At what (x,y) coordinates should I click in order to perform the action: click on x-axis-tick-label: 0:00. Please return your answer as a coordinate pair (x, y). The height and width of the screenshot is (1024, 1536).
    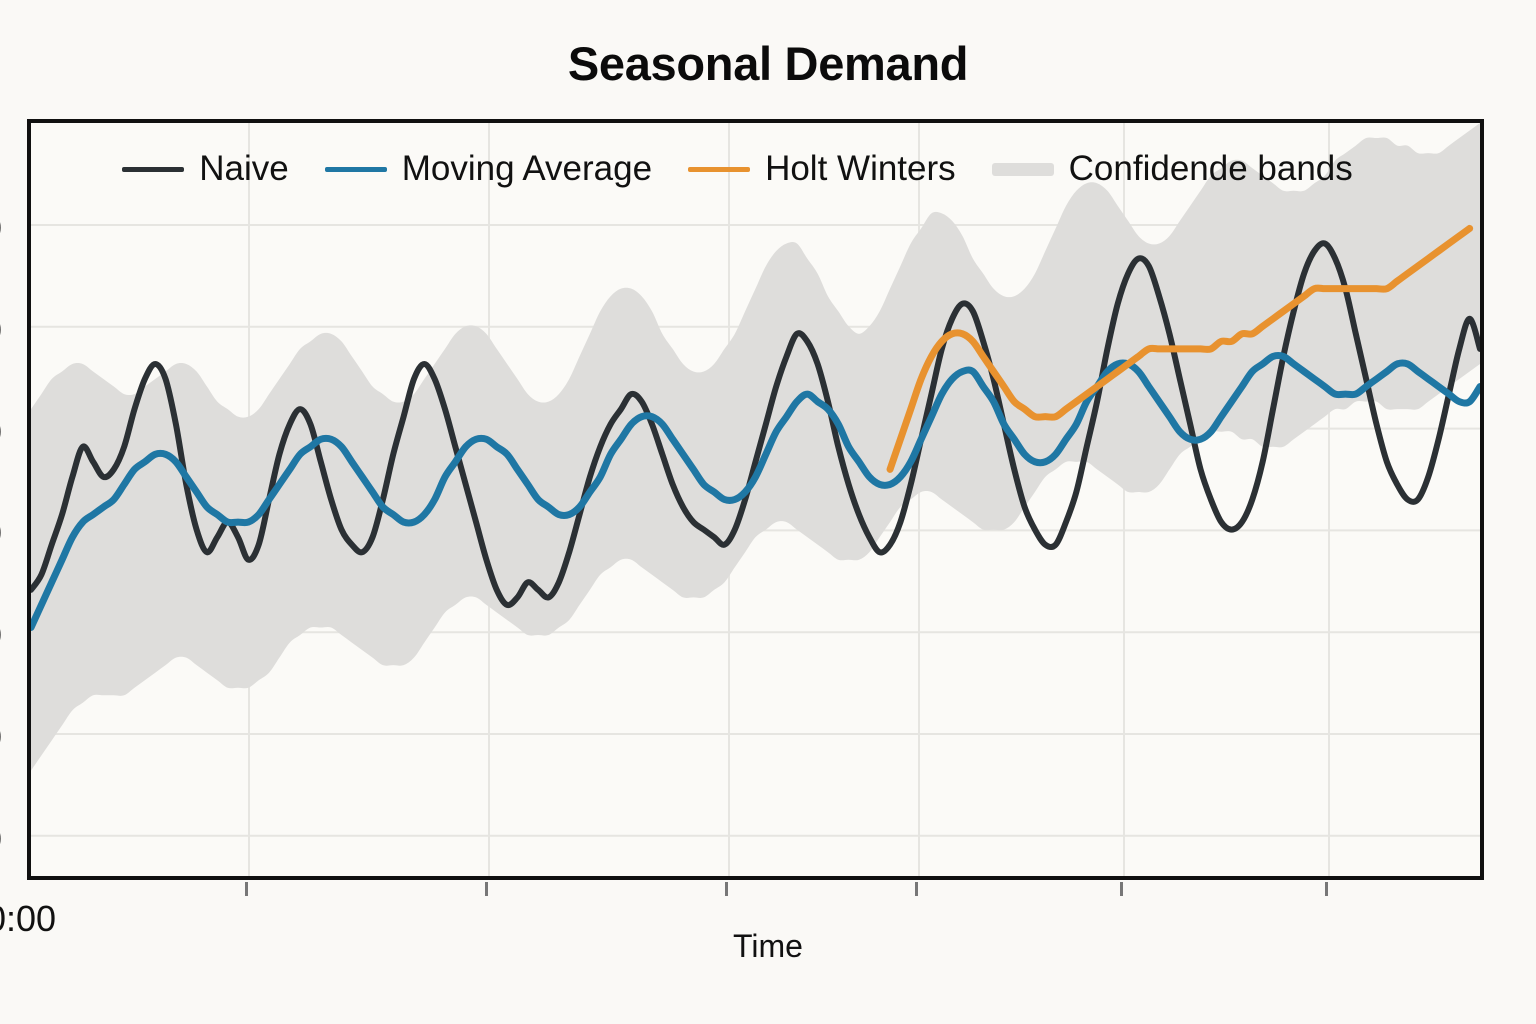
    Looking at the image, I should click on (28, 918).